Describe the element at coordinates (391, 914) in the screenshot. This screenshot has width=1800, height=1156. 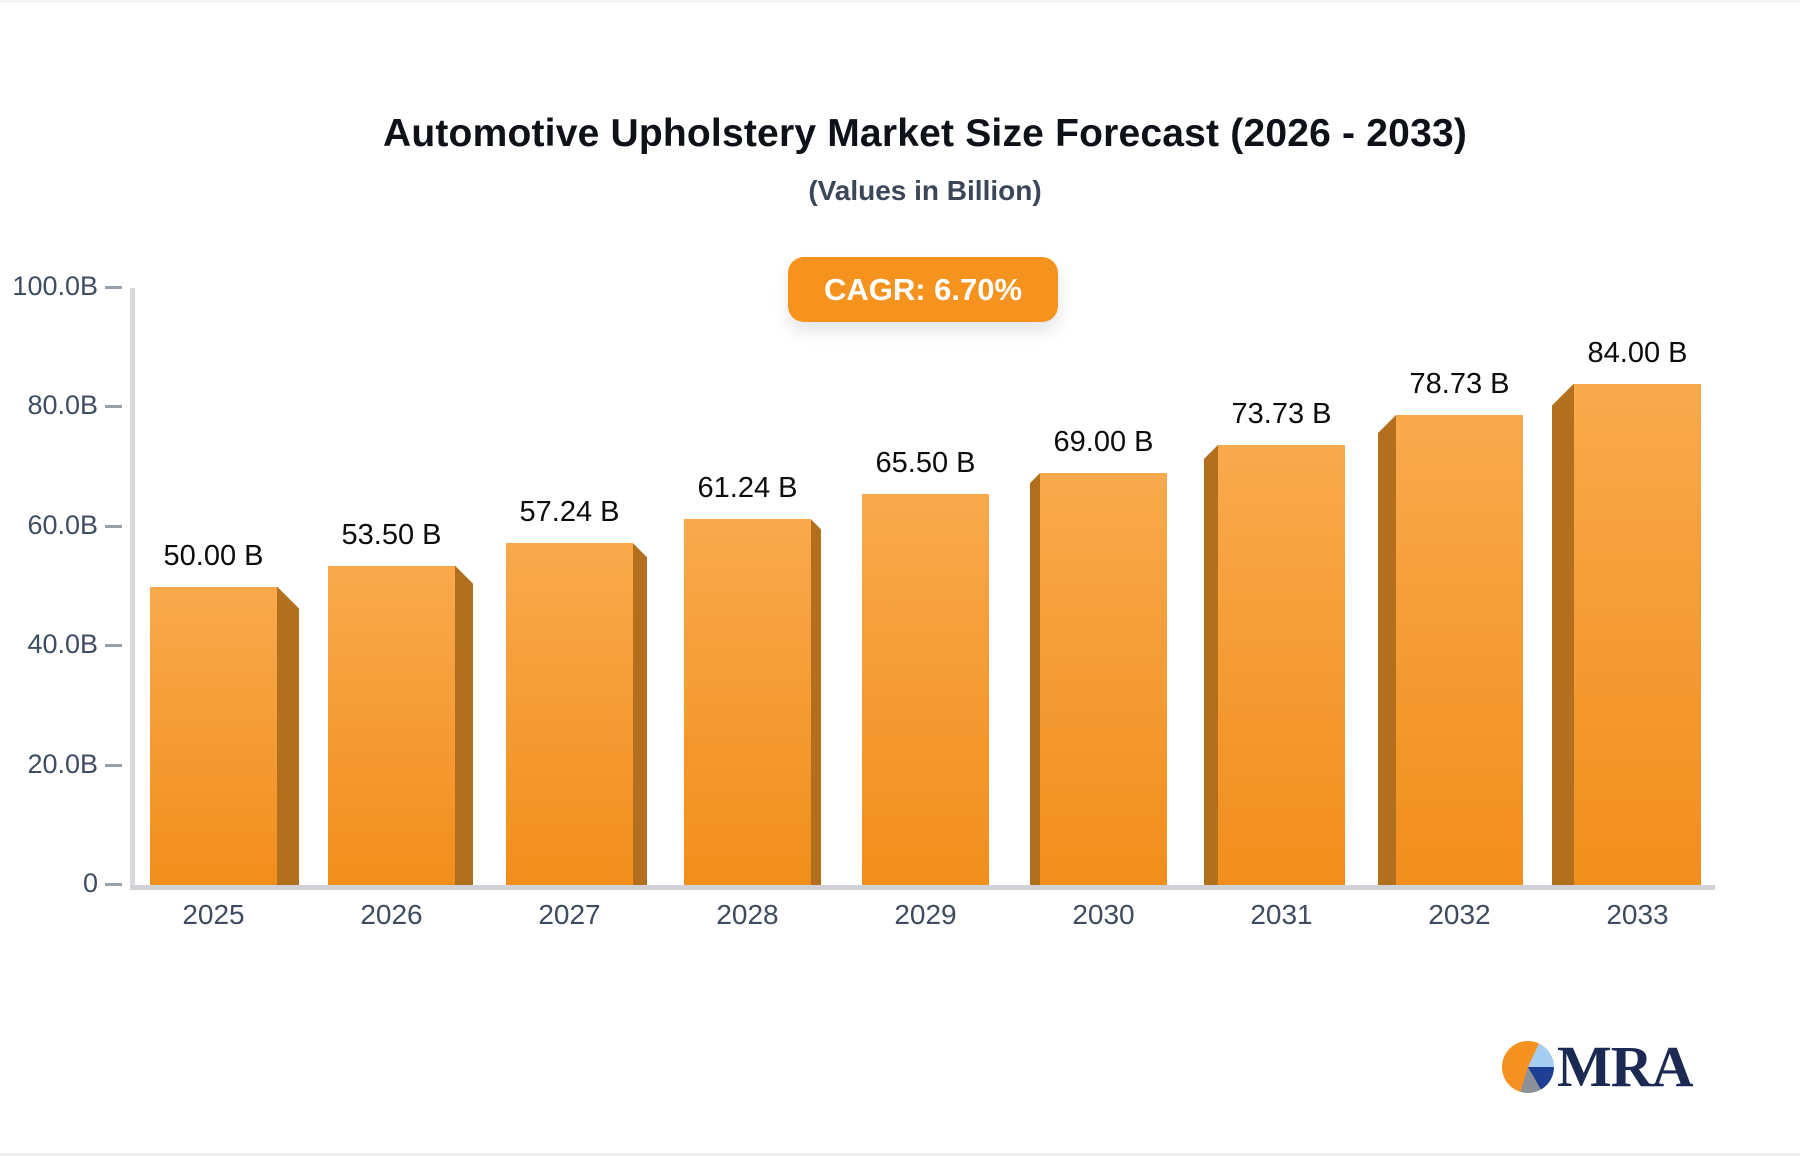
I see `x-axis-tick-label: 2026` at that location.